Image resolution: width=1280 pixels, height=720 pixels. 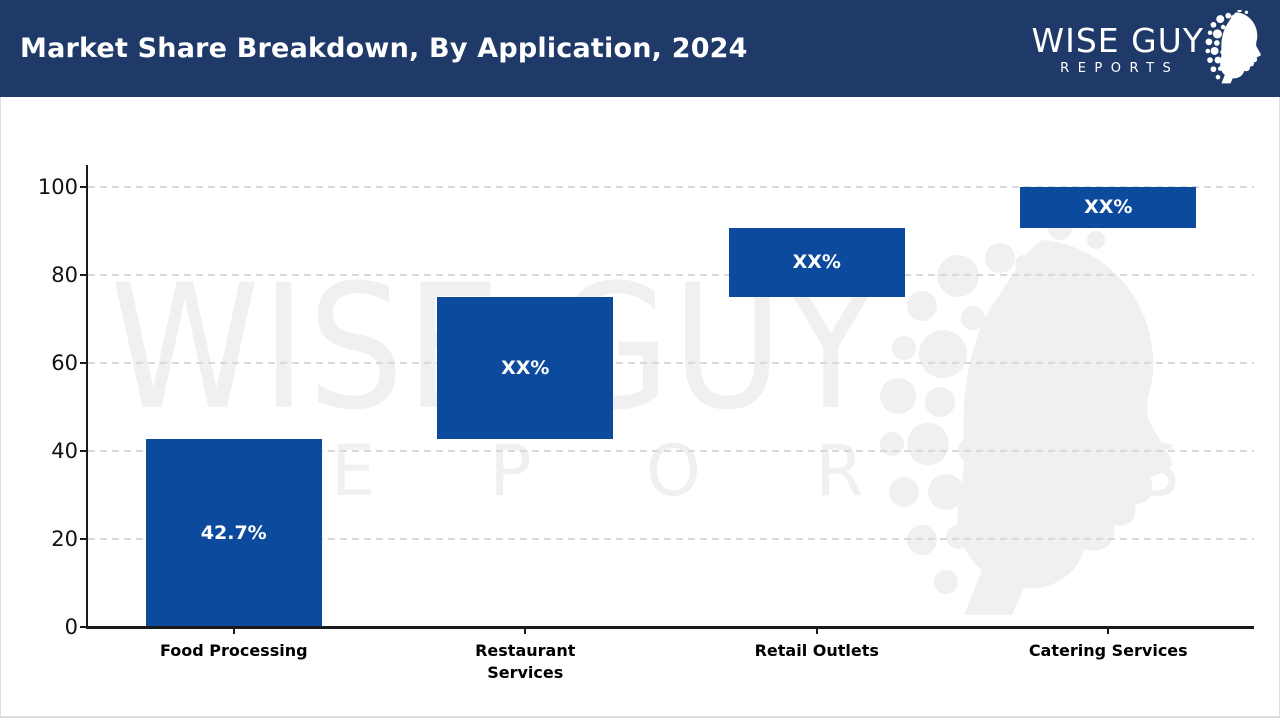 What do you see at coordinates (71, 627) in the screenshot?
I see `y-tick-label-0: 0` at bounding box center [71, 627].